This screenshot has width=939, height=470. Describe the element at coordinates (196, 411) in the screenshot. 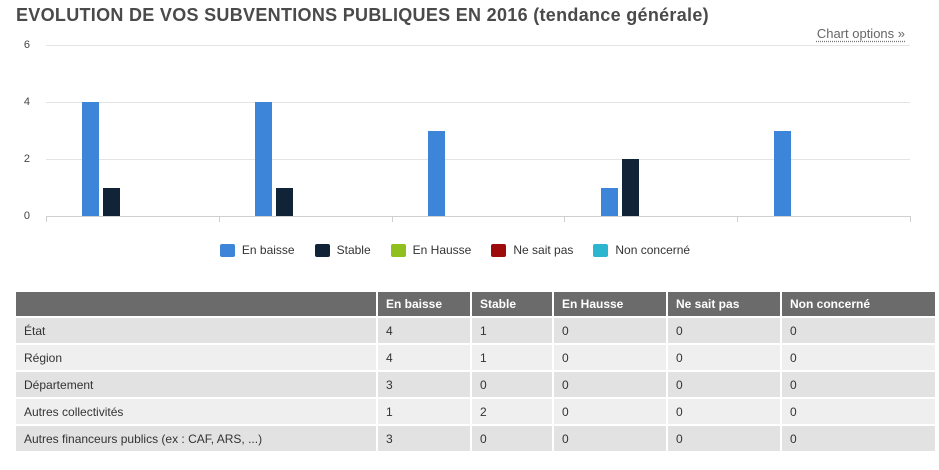

I see `row-label: Autres collectivités` at that location.